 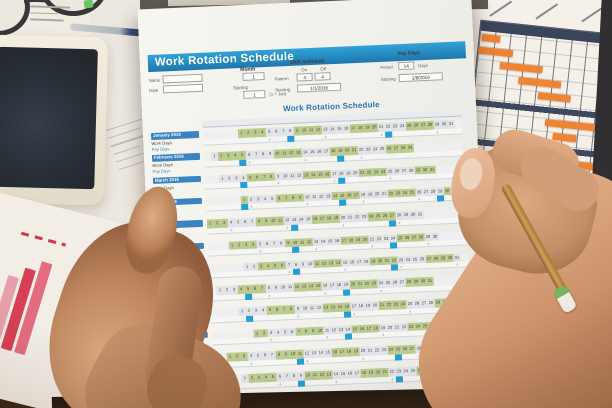 I want to click on day-cell: 13, so click(x=329, y=375).